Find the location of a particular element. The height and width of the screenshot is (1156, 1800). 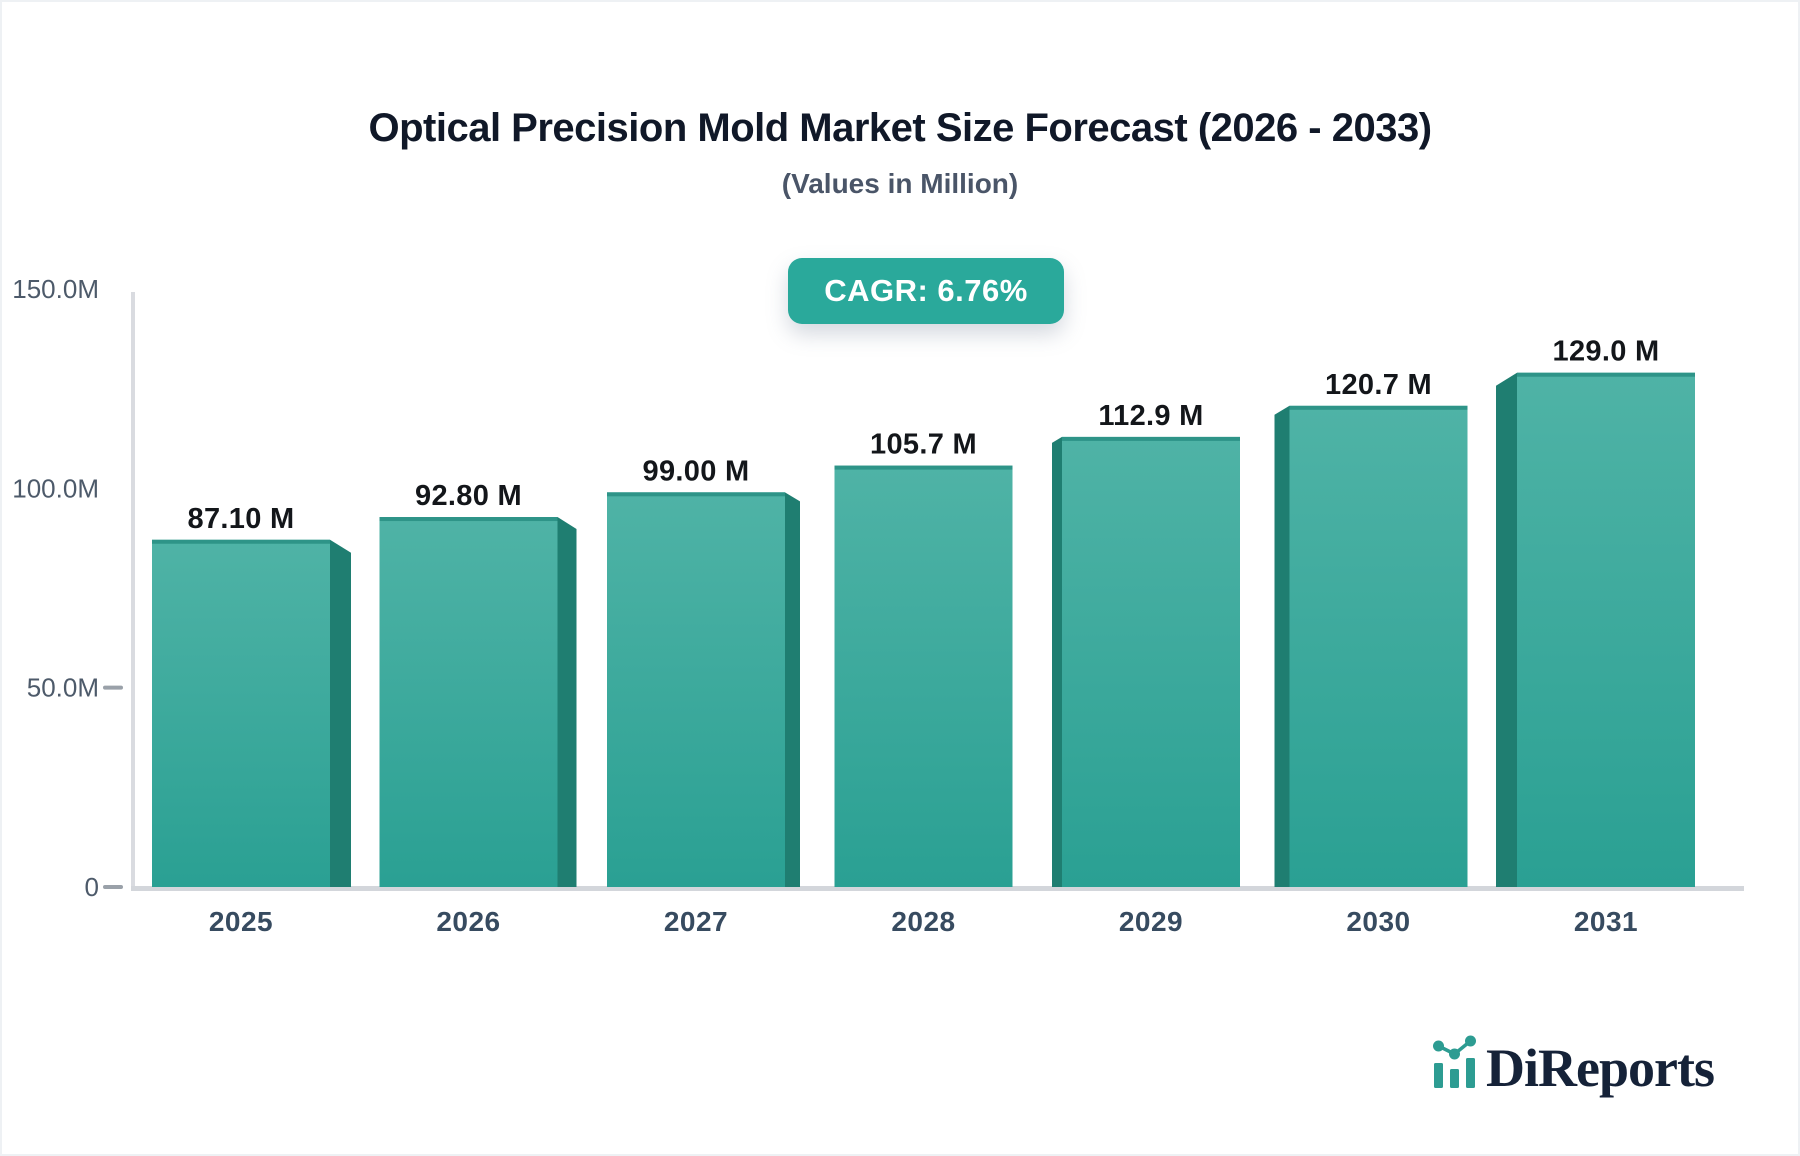

bar-group-2030: 120.7 M 2030 is located at coordinates (1371, 653).